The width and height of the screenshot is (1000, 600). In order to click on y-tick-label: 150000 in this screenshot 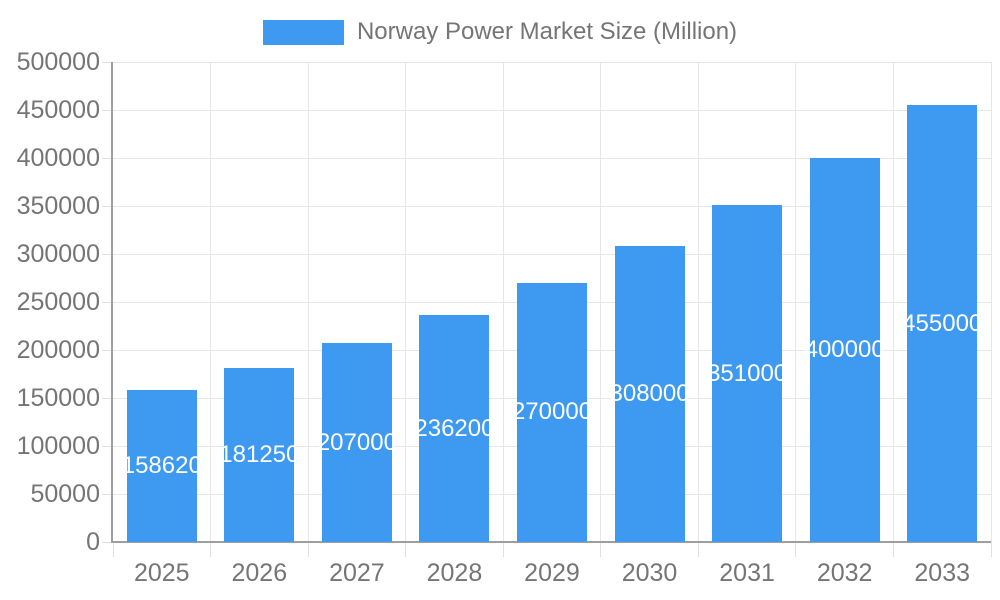, I will do `click(58, 398)`.